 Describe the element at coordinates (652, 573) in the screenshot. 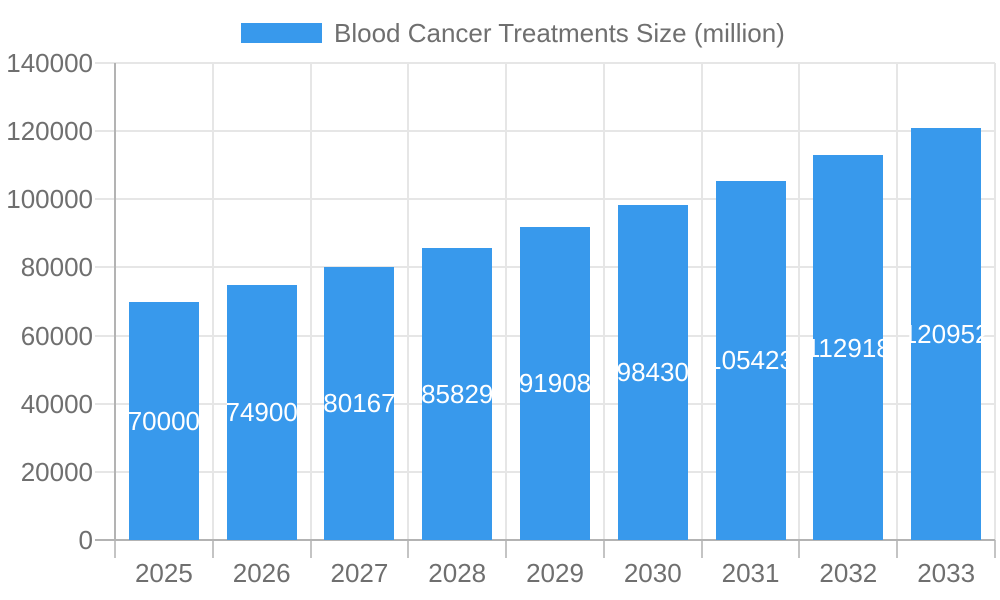

I see `x-axis-tick-label: 2030` at that location.